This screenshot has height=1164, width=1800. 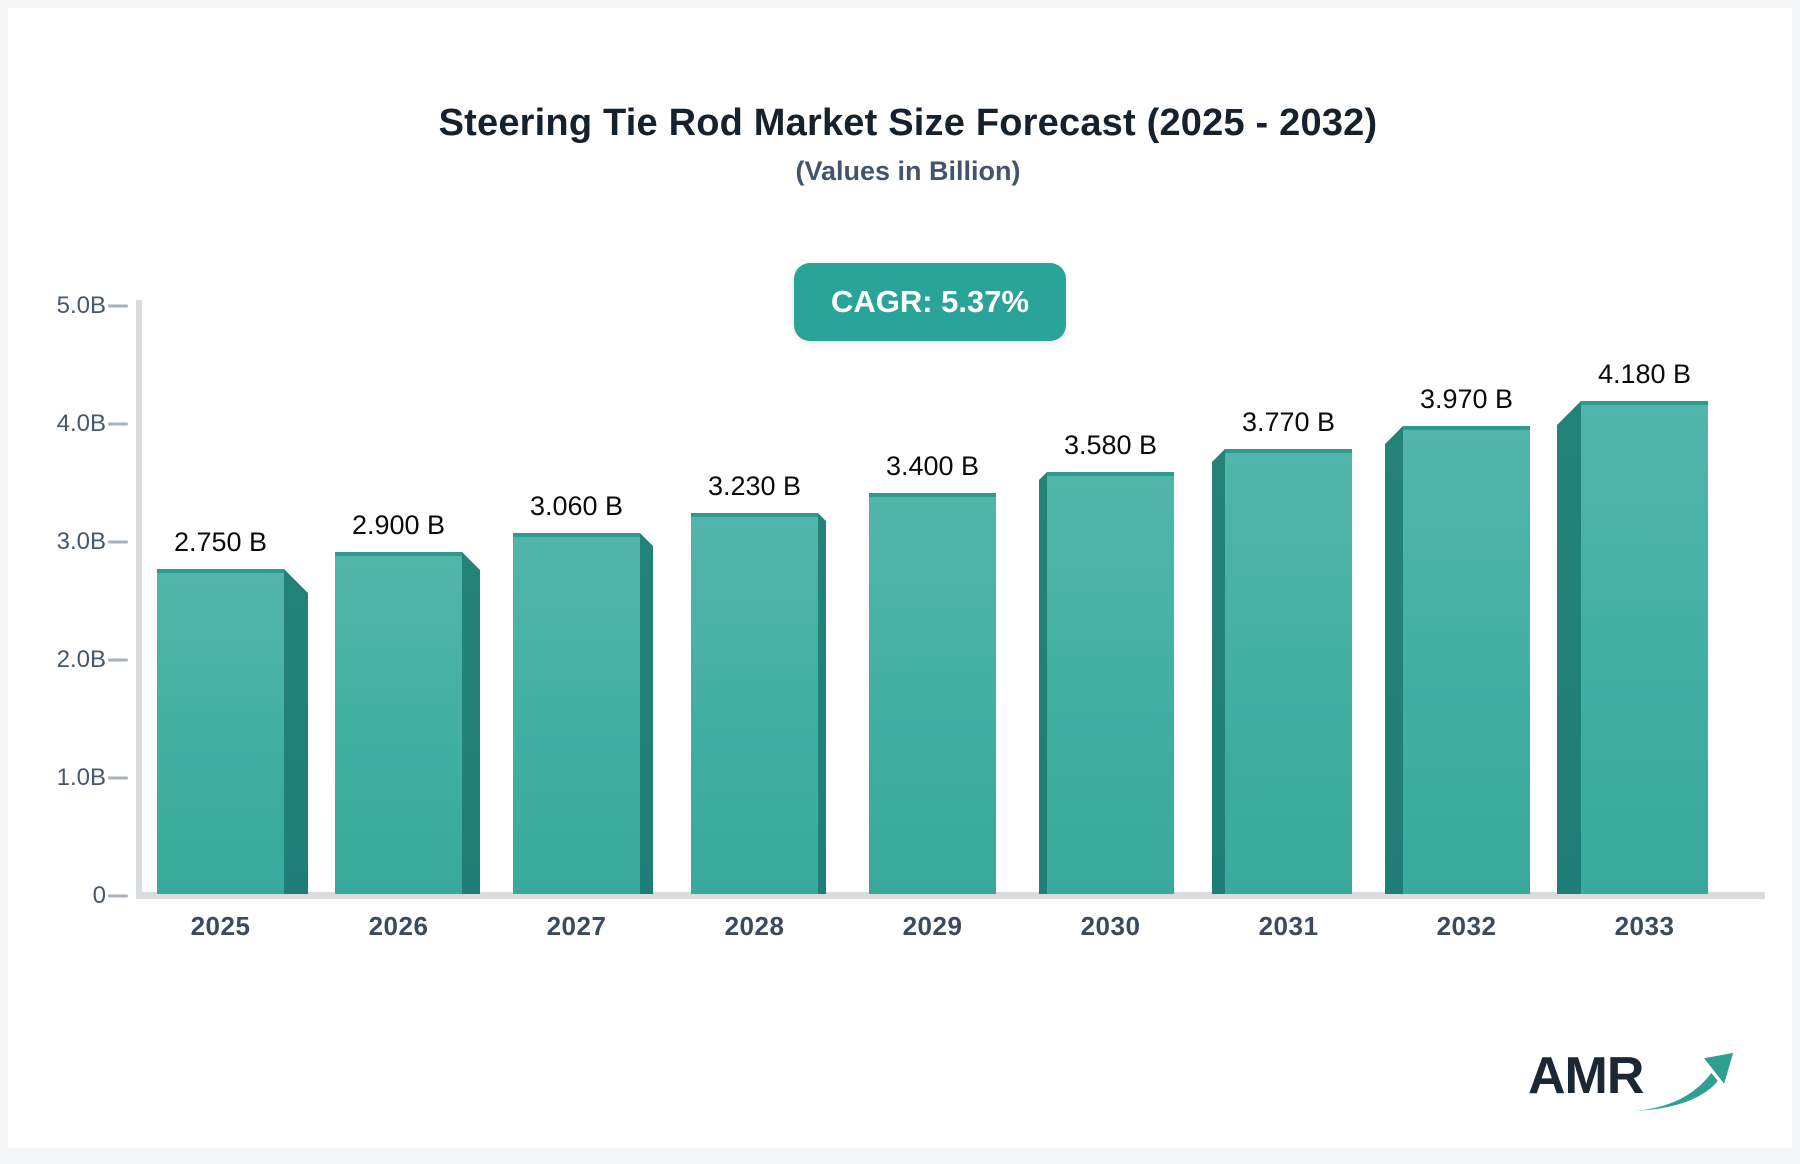 What do you see at coordinates (61, 660) in the screenshot?
I see `y-axis-tick-label: 2.0B` at bounding box center [61, 660].